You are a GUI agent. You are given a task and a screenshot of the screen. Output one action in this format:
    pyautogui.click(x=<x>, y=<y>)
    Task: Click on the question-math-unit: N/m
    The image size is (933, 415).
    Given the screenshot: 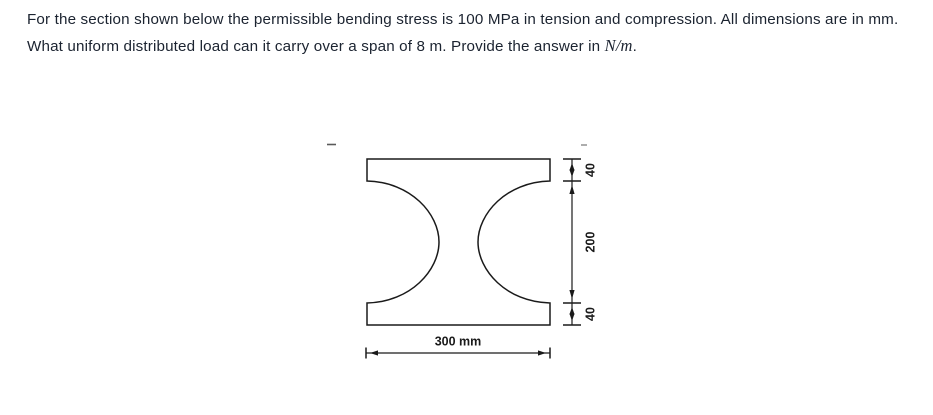 What is the action you would take?
    pyautogui.click(x=618, y=45)
    